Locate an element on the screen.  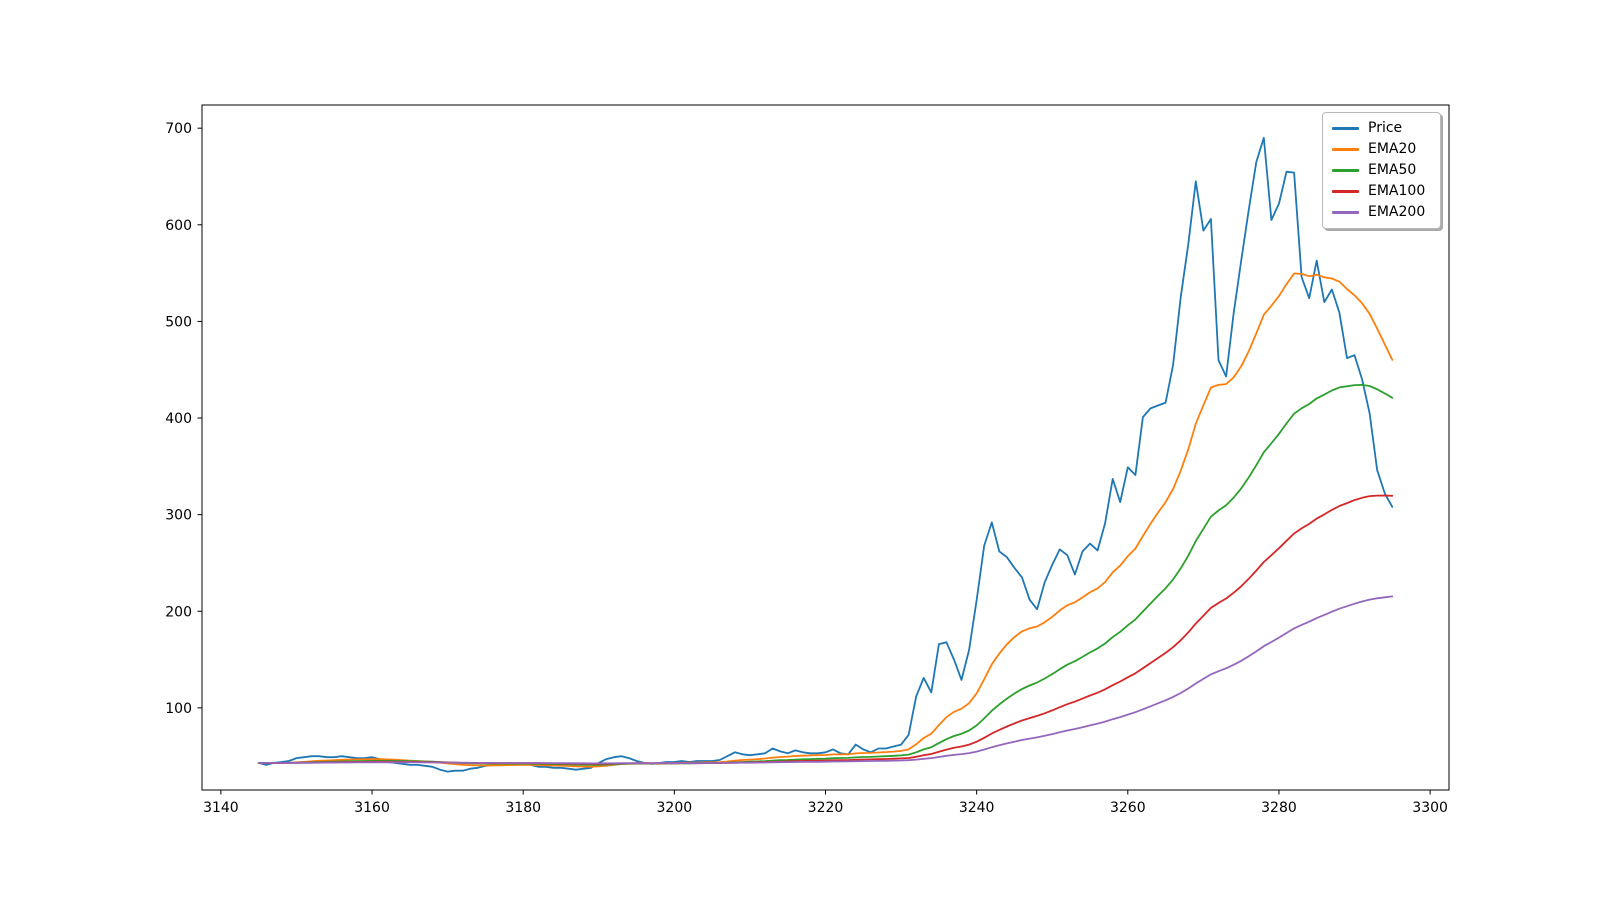
x-tick-label: 3300 is located at coordinates (1430, 808).